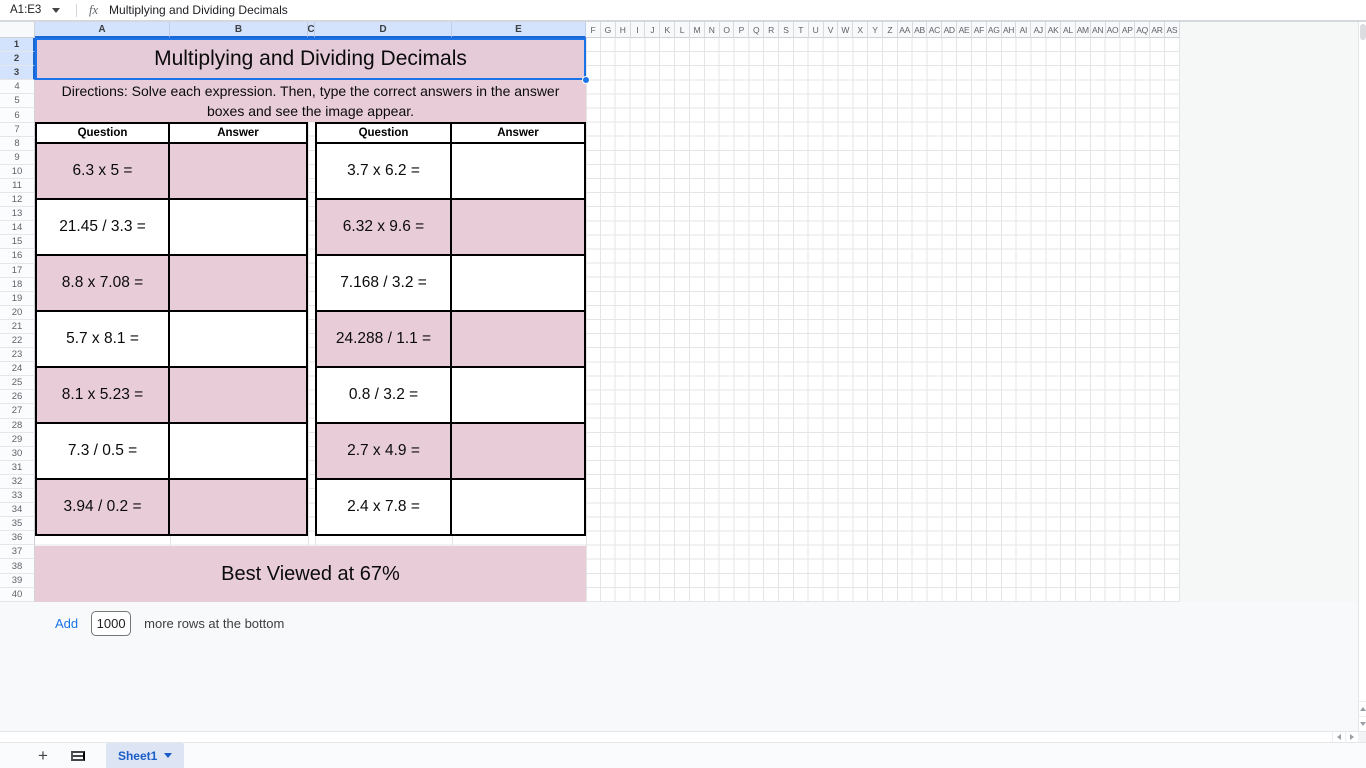  Describe the element at coordinates (239, 30) in the screenshot. I see `column-header-B: B` at that location.